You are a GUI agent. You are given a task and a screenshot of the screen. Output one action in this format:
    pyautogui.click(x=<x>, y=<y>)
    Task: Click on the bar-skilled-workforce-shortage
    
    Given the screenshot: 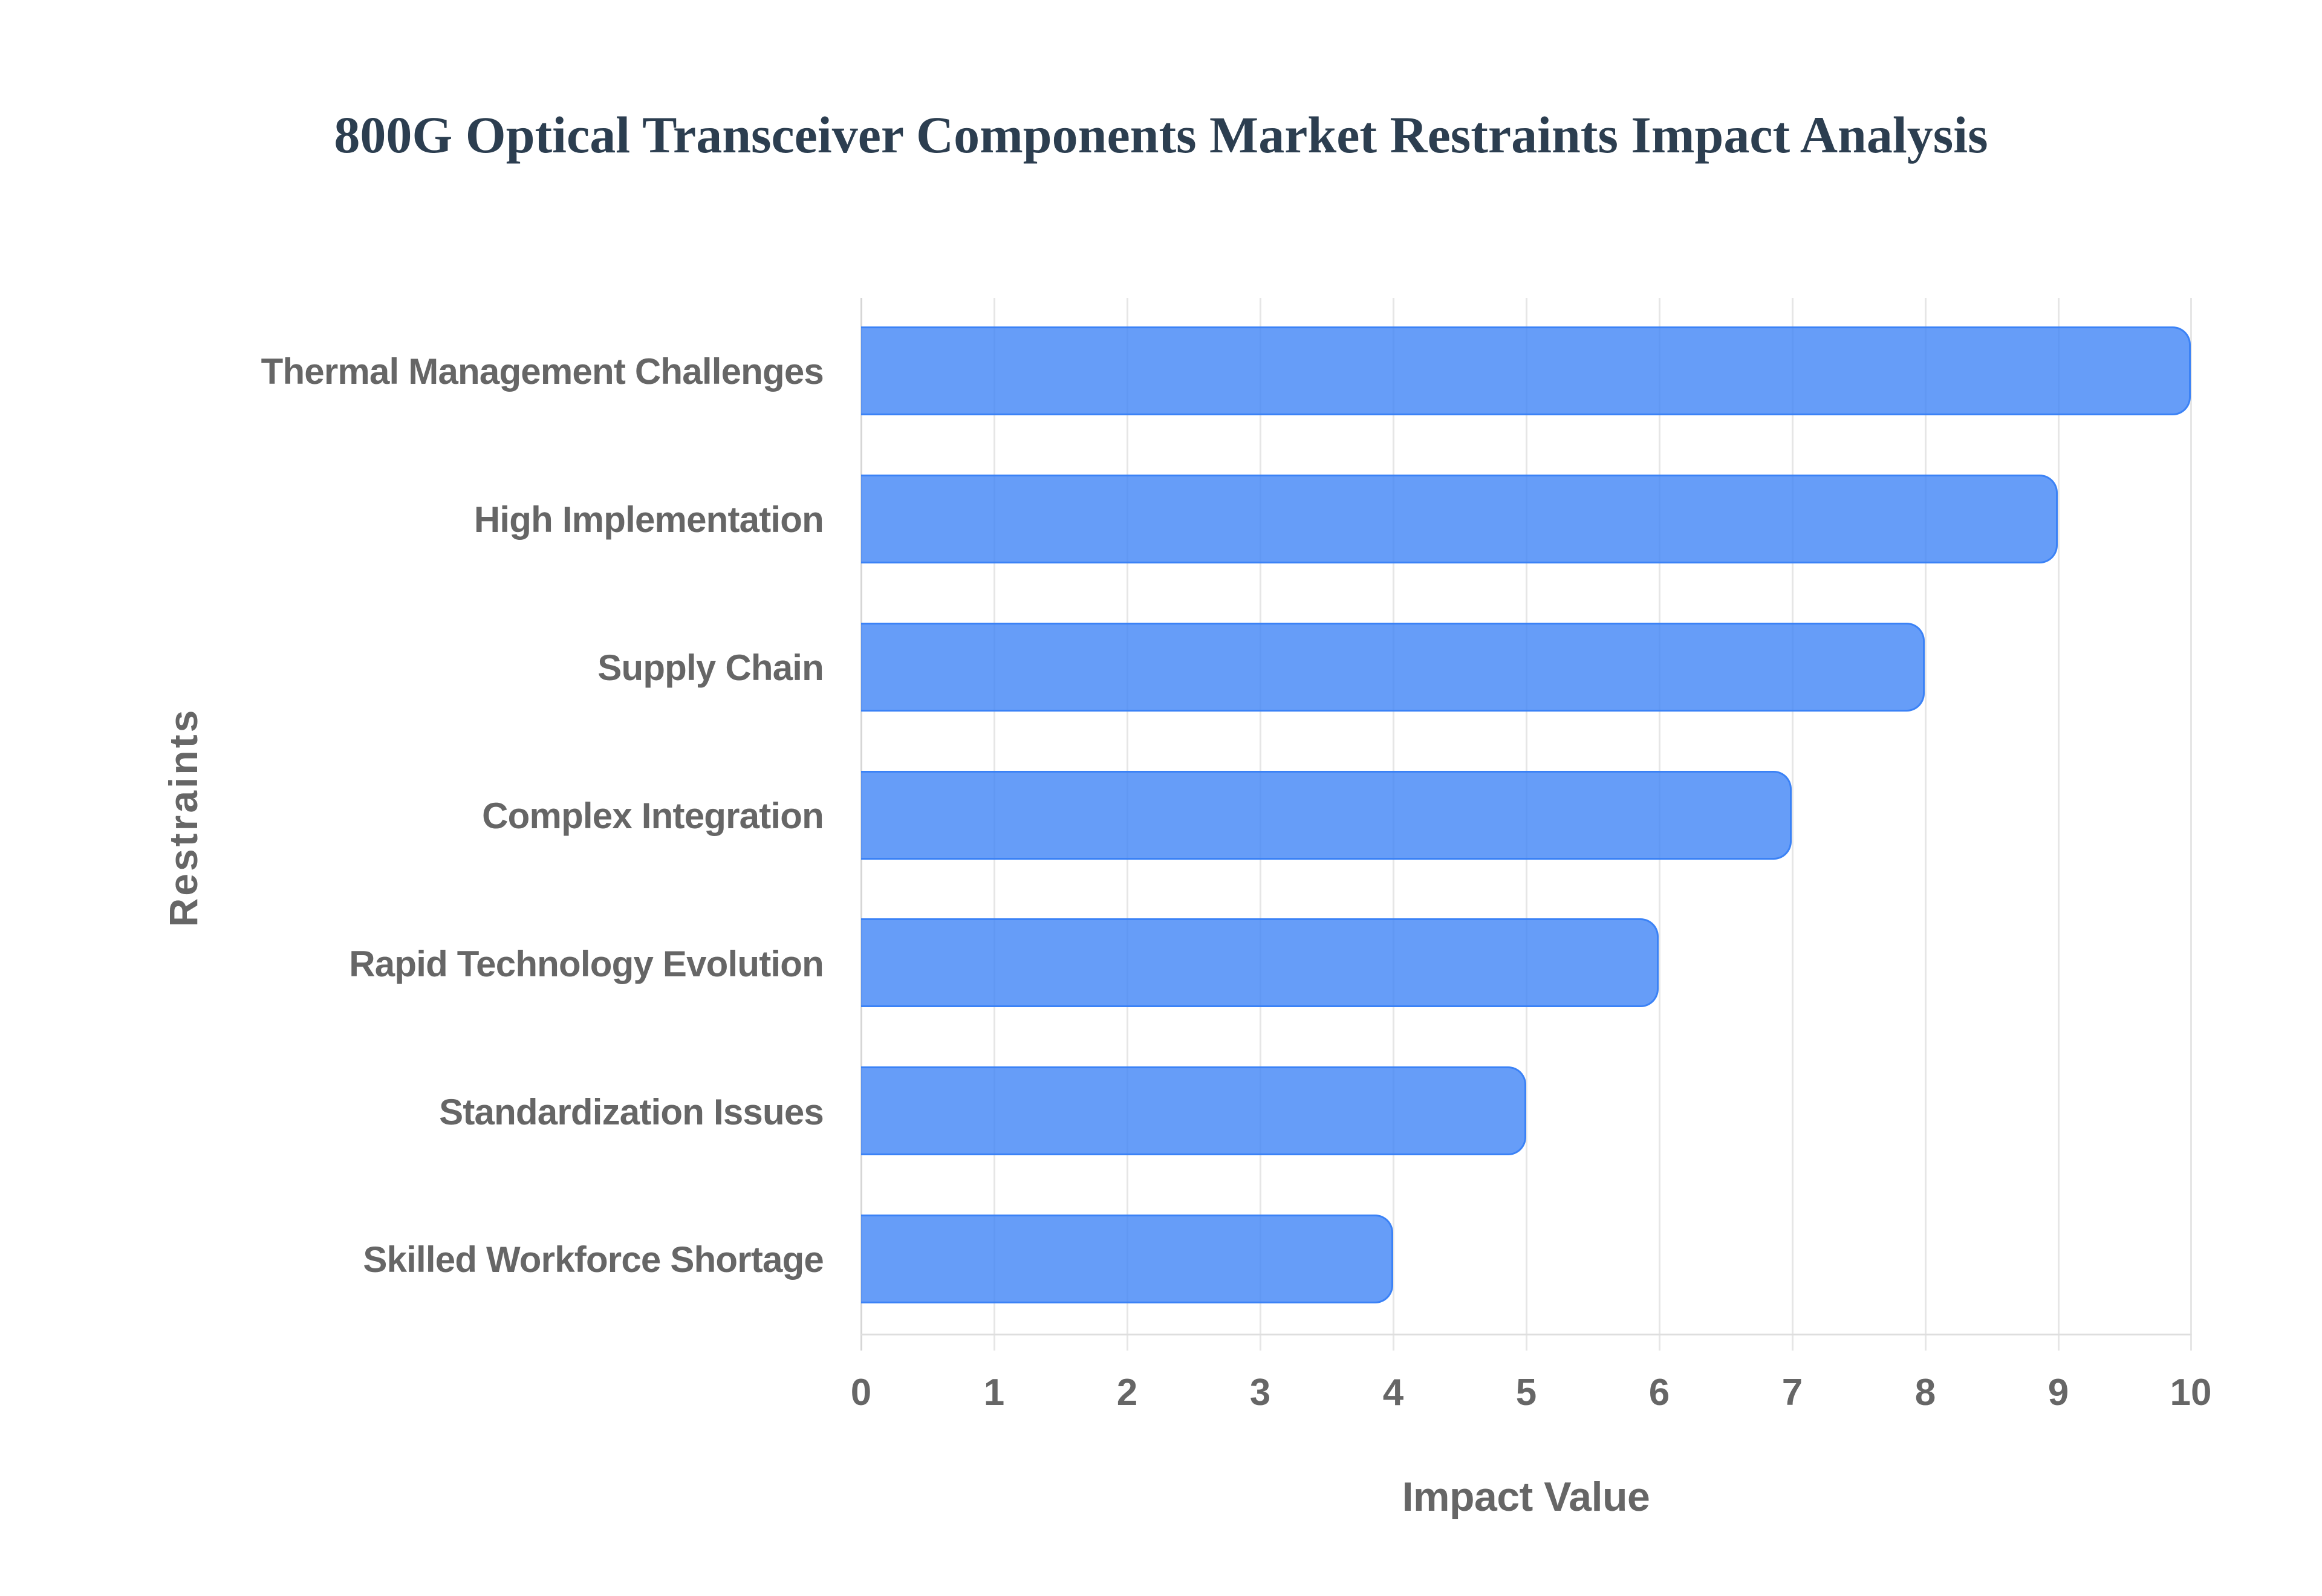 What is the action you would take?
    pyautogui.click(x=1127, y=1259)
    